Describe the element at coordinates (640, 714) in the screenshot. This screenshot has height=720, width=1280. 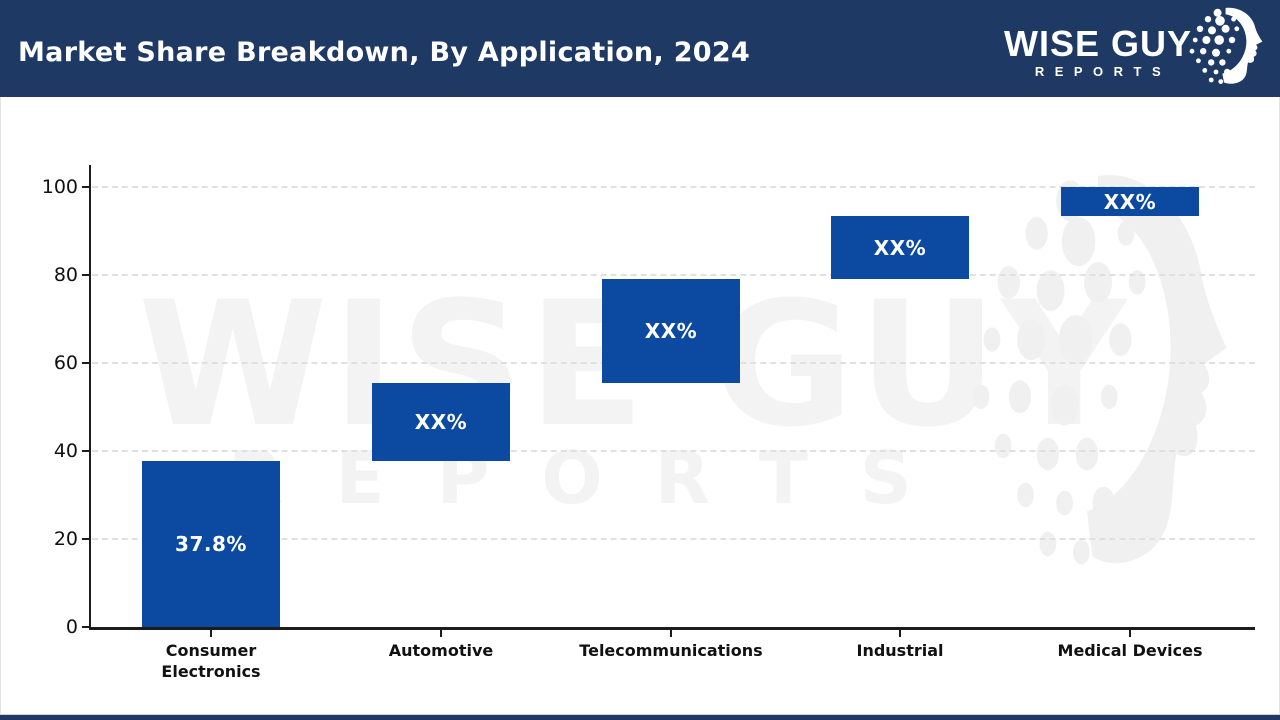
I see `footer-divider` at that location.